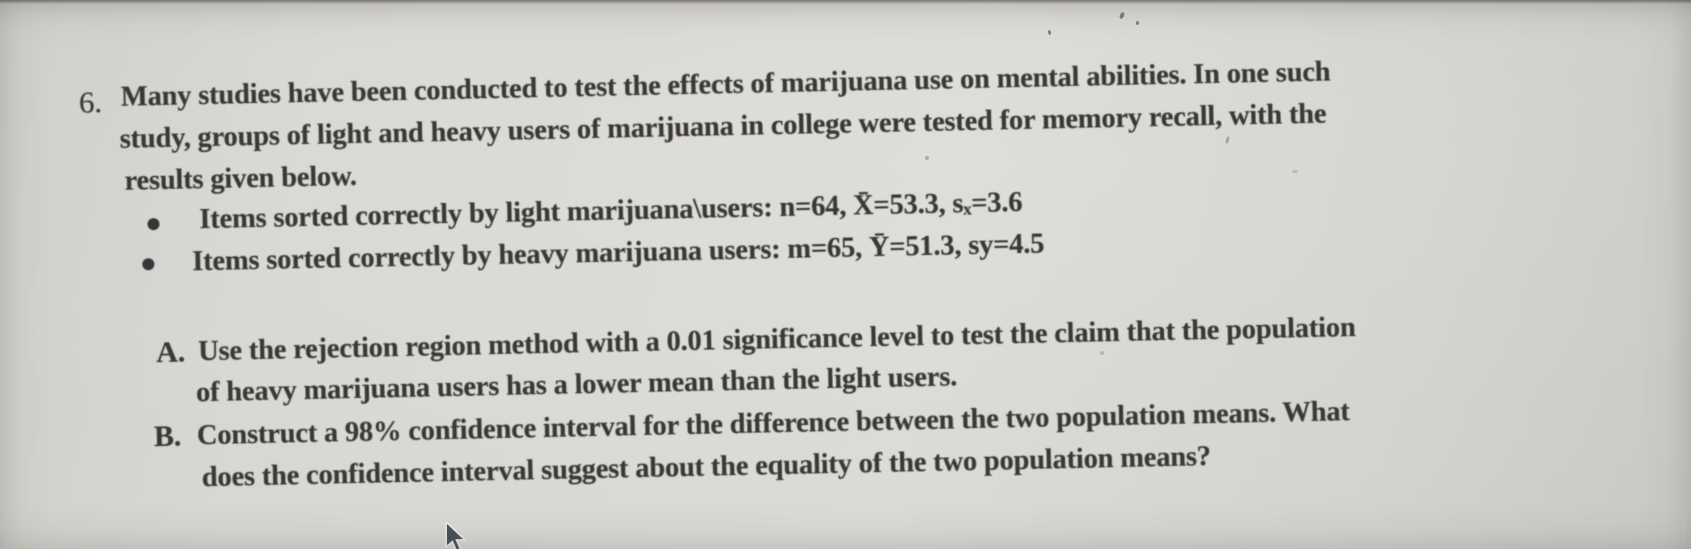 This screenshot has width=1691, height=549. I want to click on problem-number: 6., so click(90, 102).